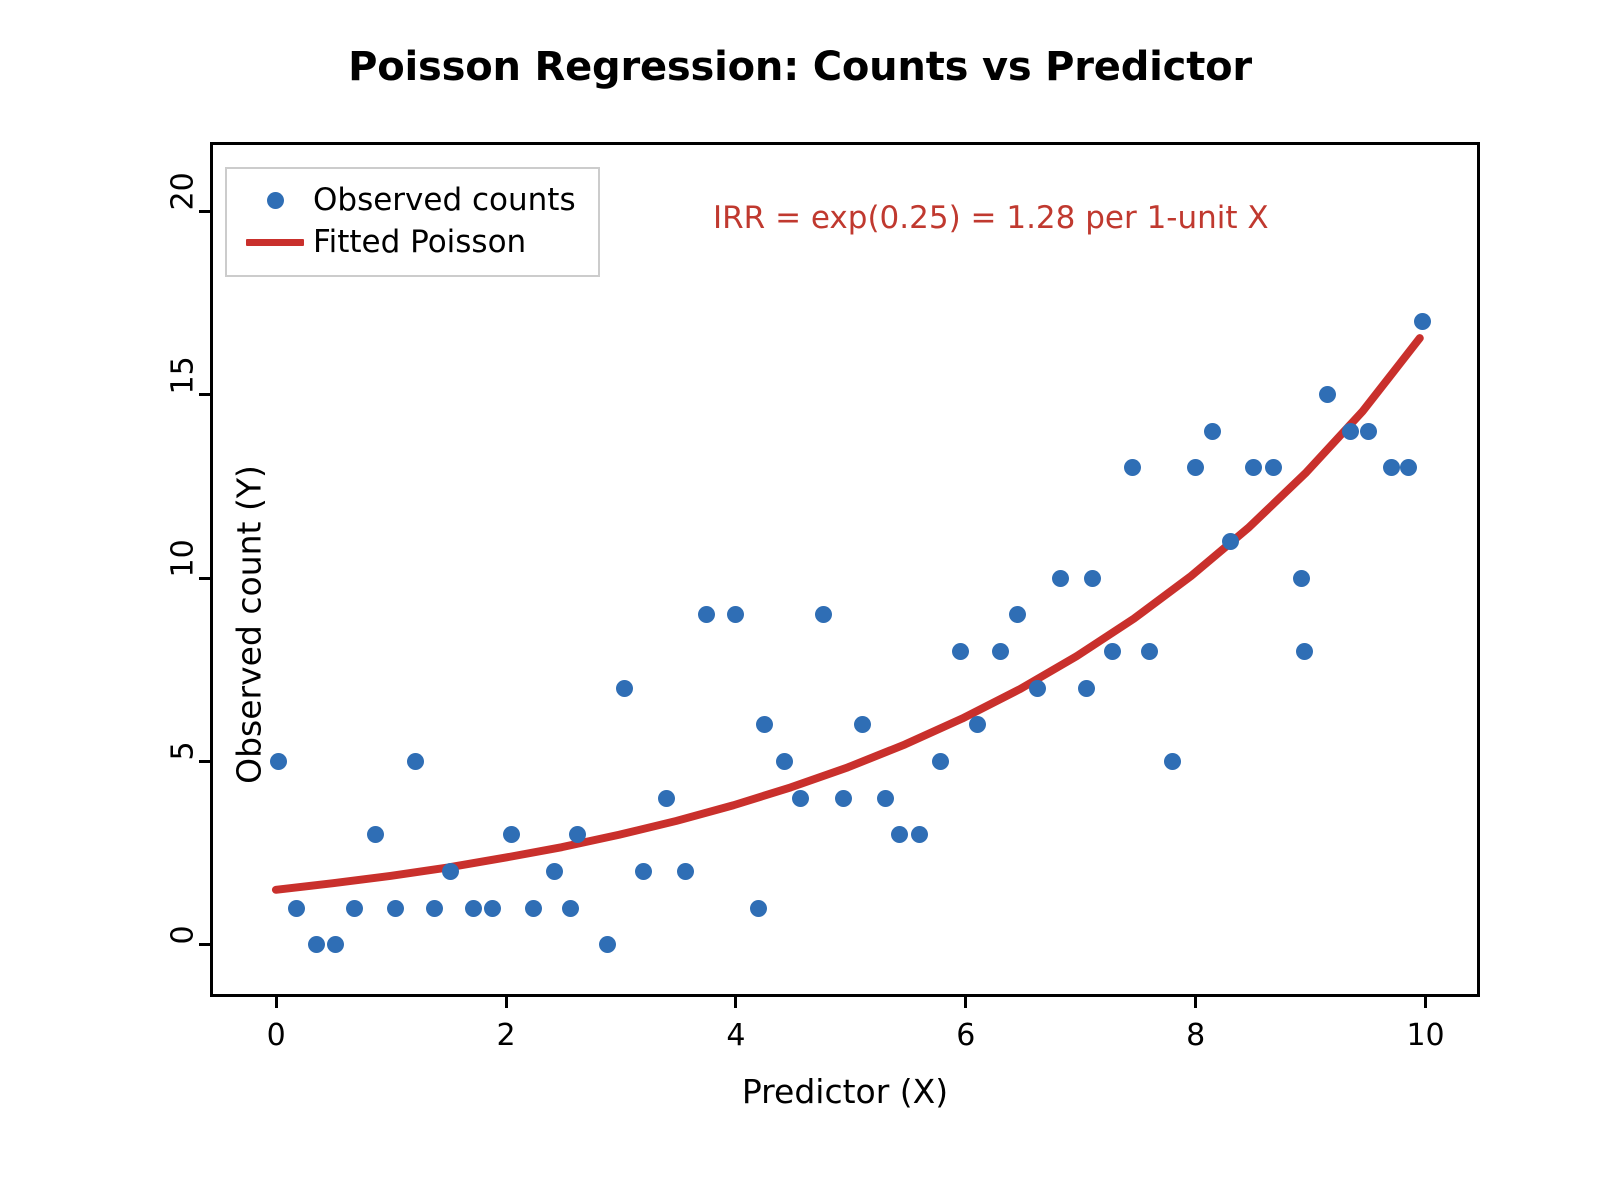 This screenshot has width=1600, height=1200. Describe the element at coordinates (444, 200) in the screenshot. I see `legend-label-observed-counts: Observed counts` at that location.